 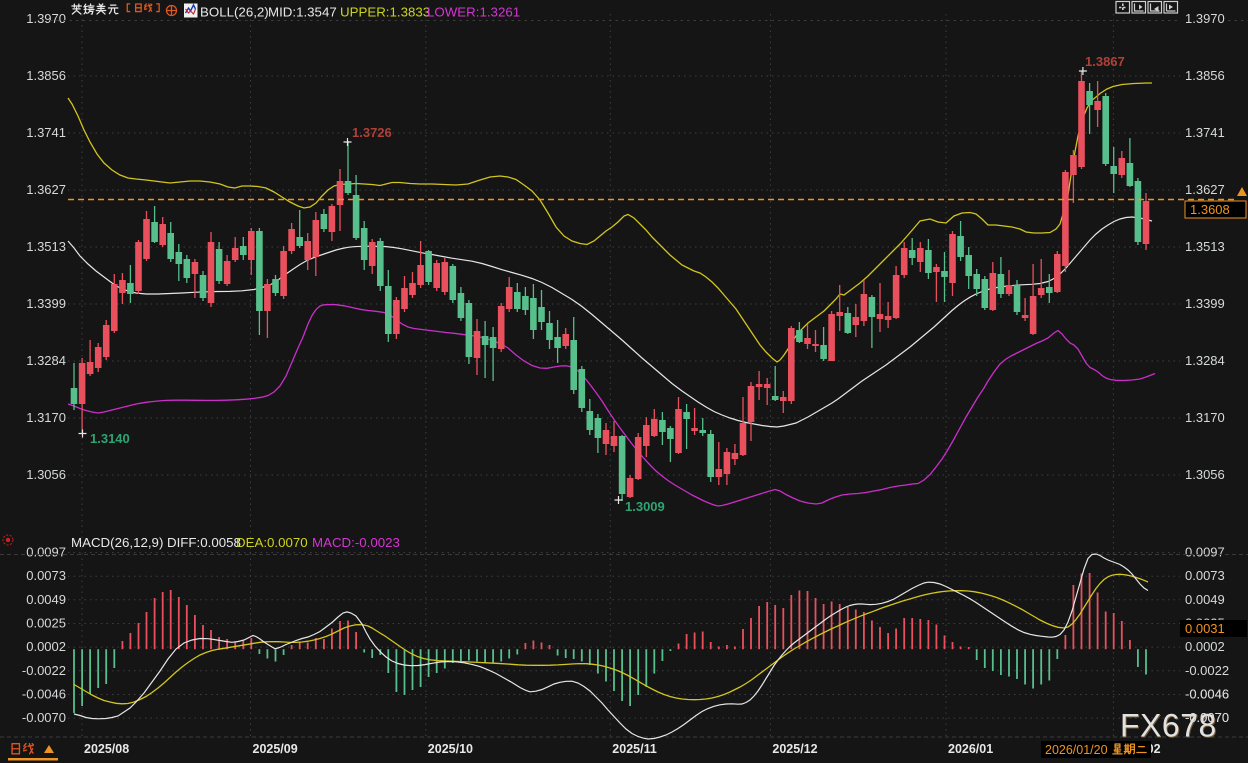 What do you see at coordinates (117, 542) in the screenshot?
I see `svg-text: MACD(26,12,9)` at bounding box center [117, 542].